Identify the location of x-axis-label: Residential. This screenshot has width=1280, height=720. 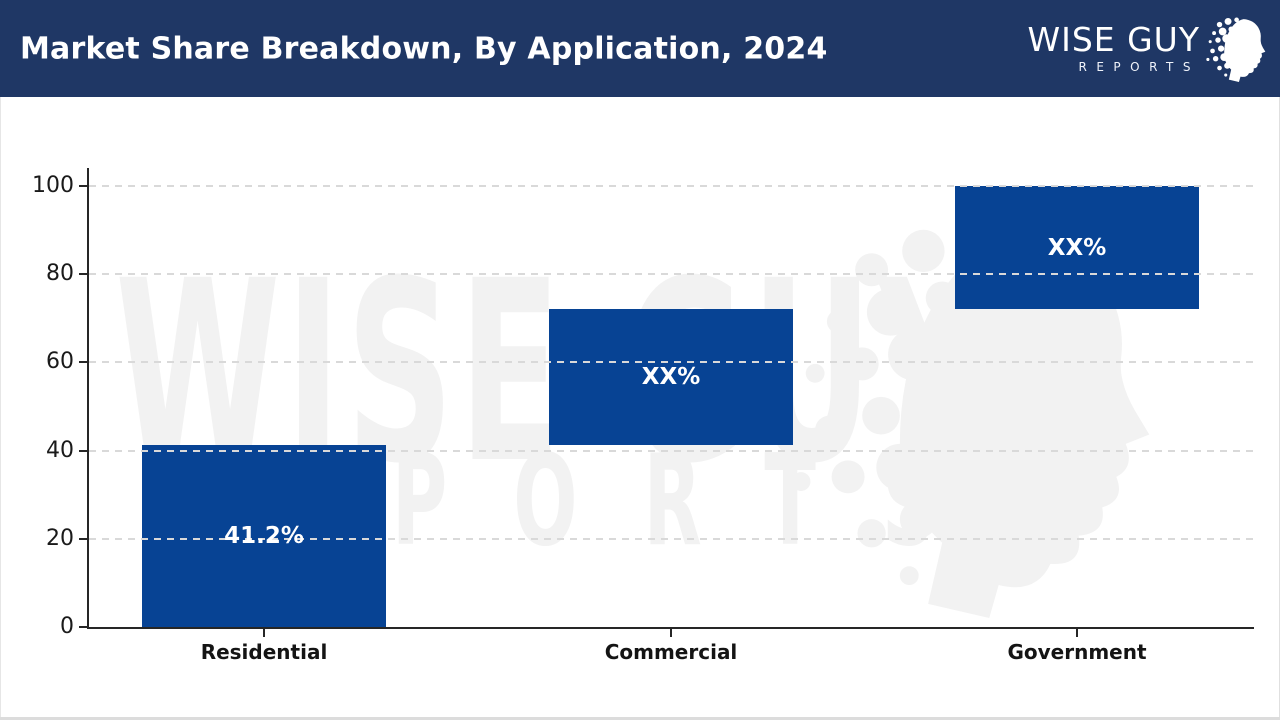
(264, 652).